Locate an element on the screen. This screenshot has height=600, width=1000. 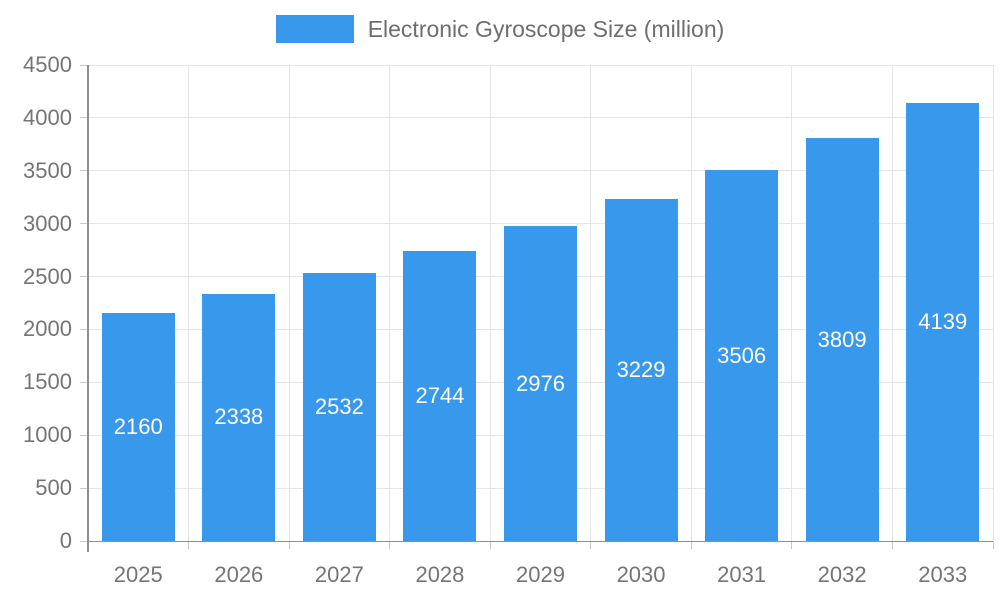
y-axis-label: 3500 is located at coordinates (47, 170).